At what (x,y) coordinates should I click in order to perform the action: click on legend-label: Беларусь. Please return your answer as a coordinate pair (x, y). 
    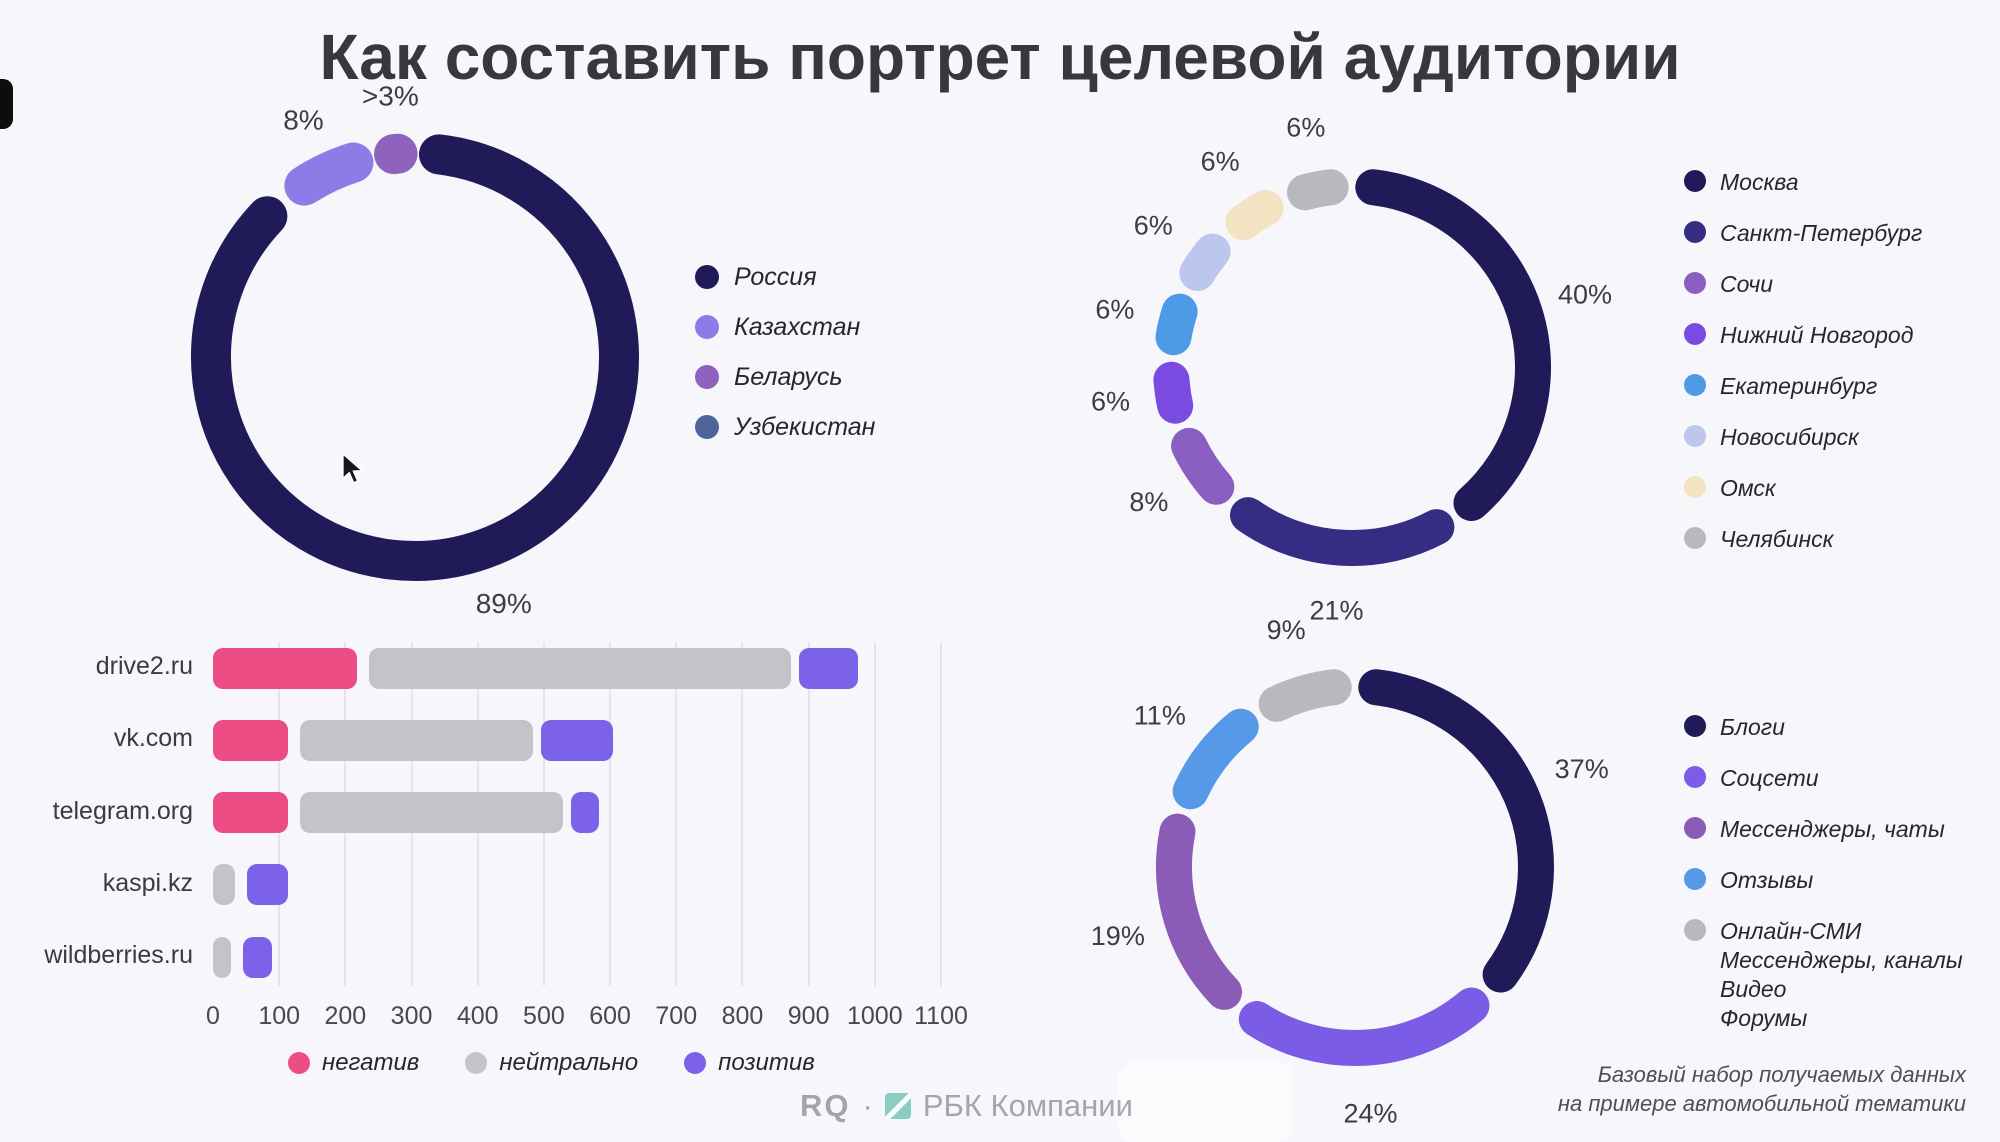
    Looking at the image, I should click on (788, 377).